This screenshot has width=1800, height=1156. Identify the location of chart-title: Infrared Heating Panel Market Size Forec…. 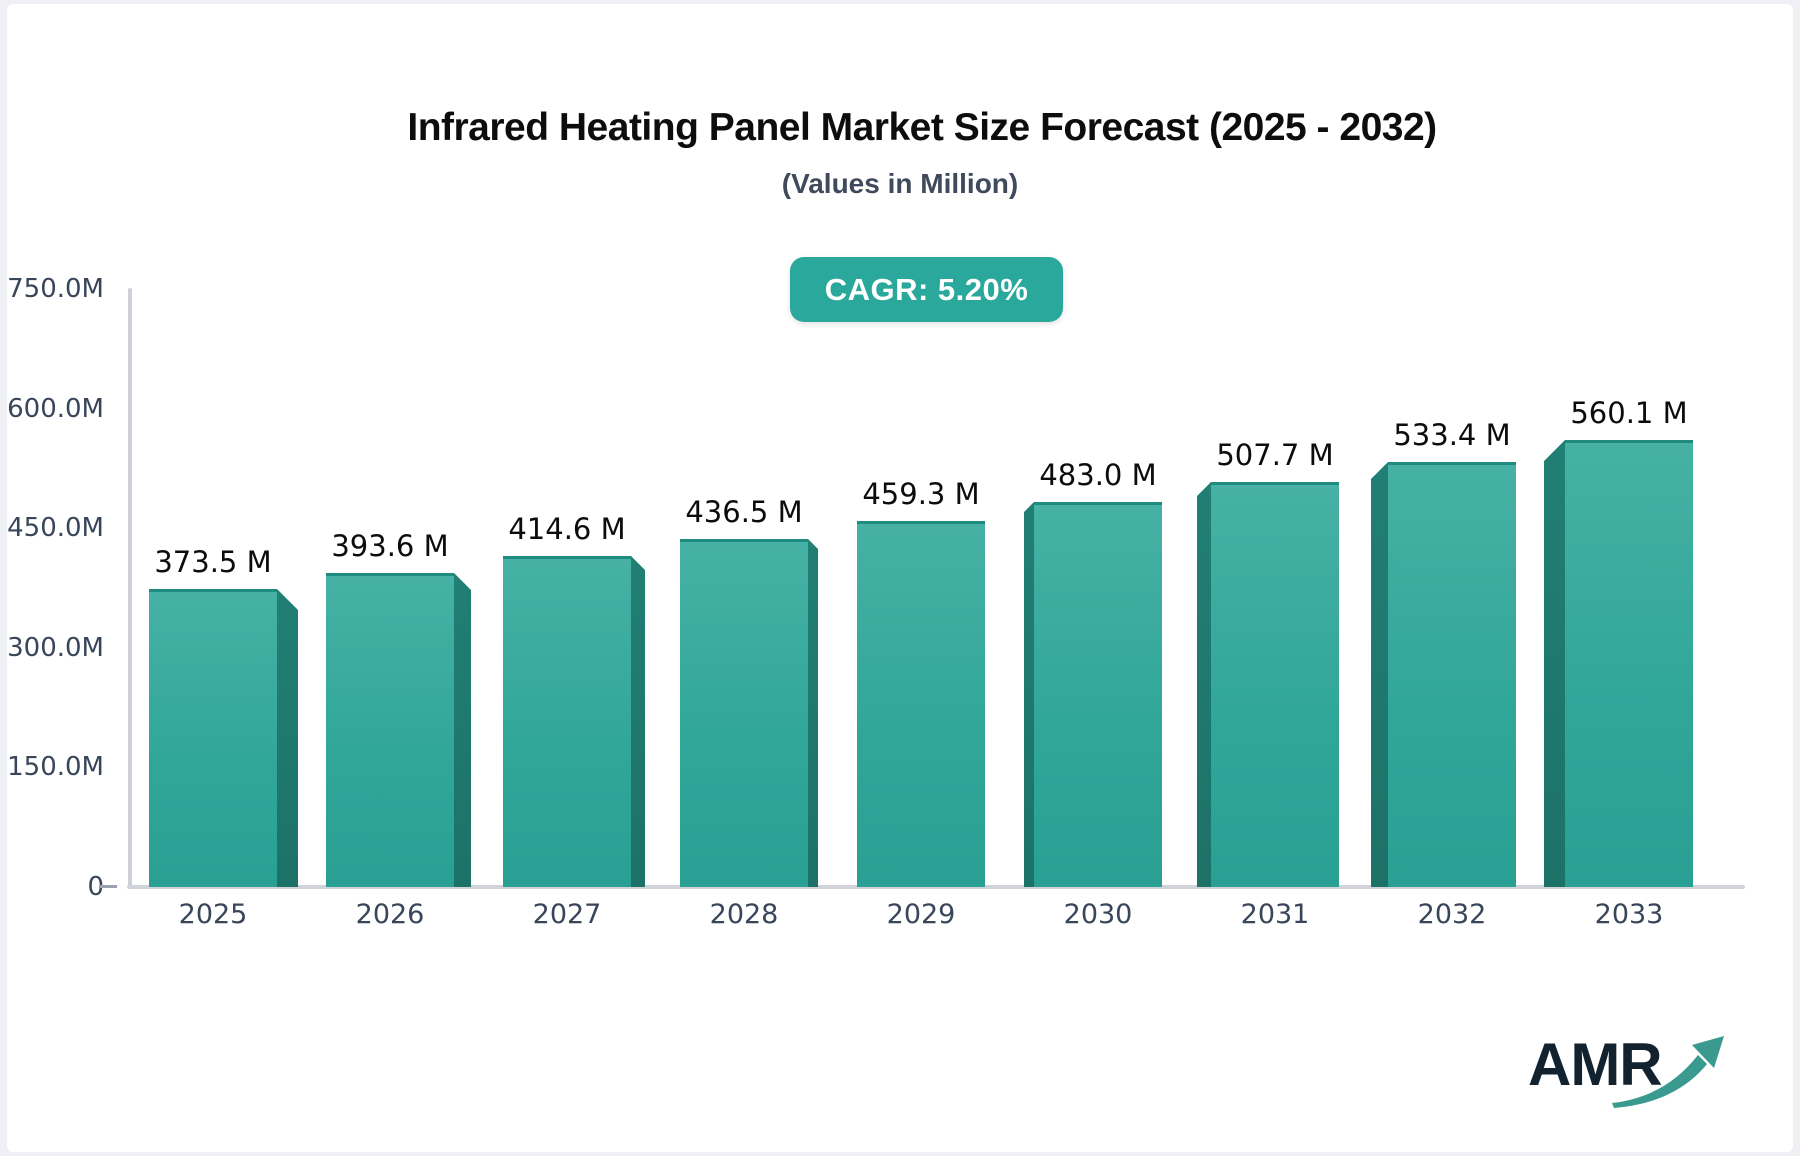
(922, 127).